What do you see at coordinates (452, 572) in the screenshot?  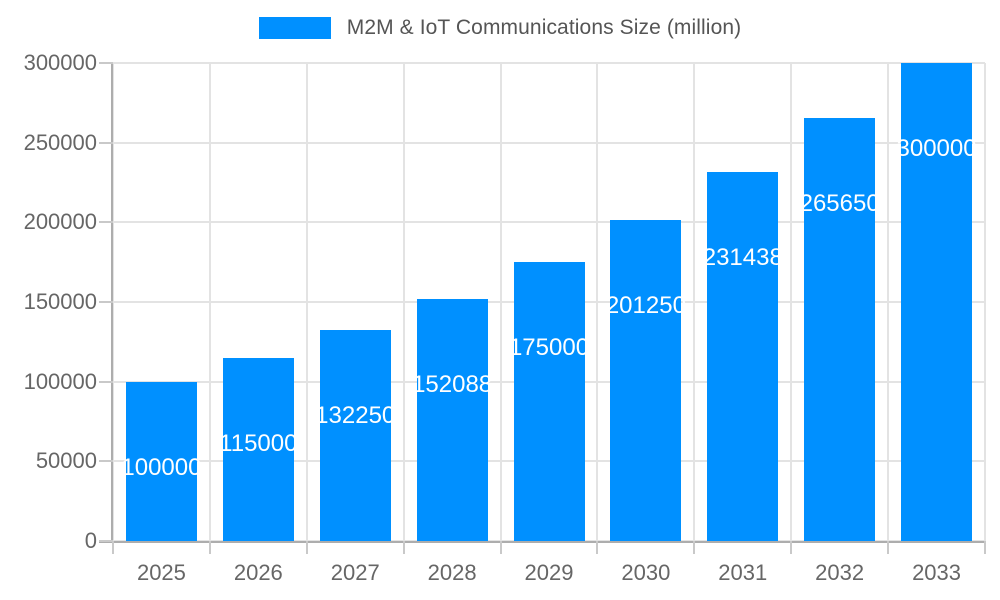 I see `x-axis-tick-label: 2028` at bounding box center [452, 572].